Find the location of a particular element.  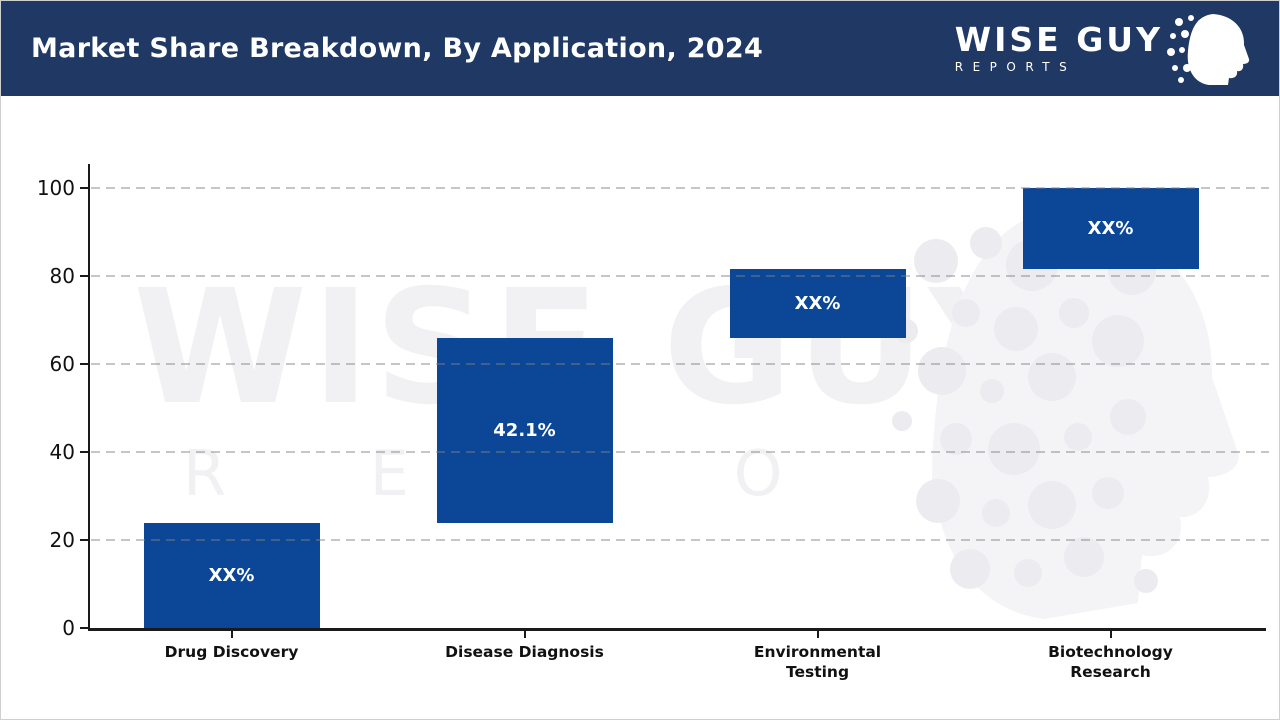

y-axis-tick-label: 40 is located at coordinates (62, 451).